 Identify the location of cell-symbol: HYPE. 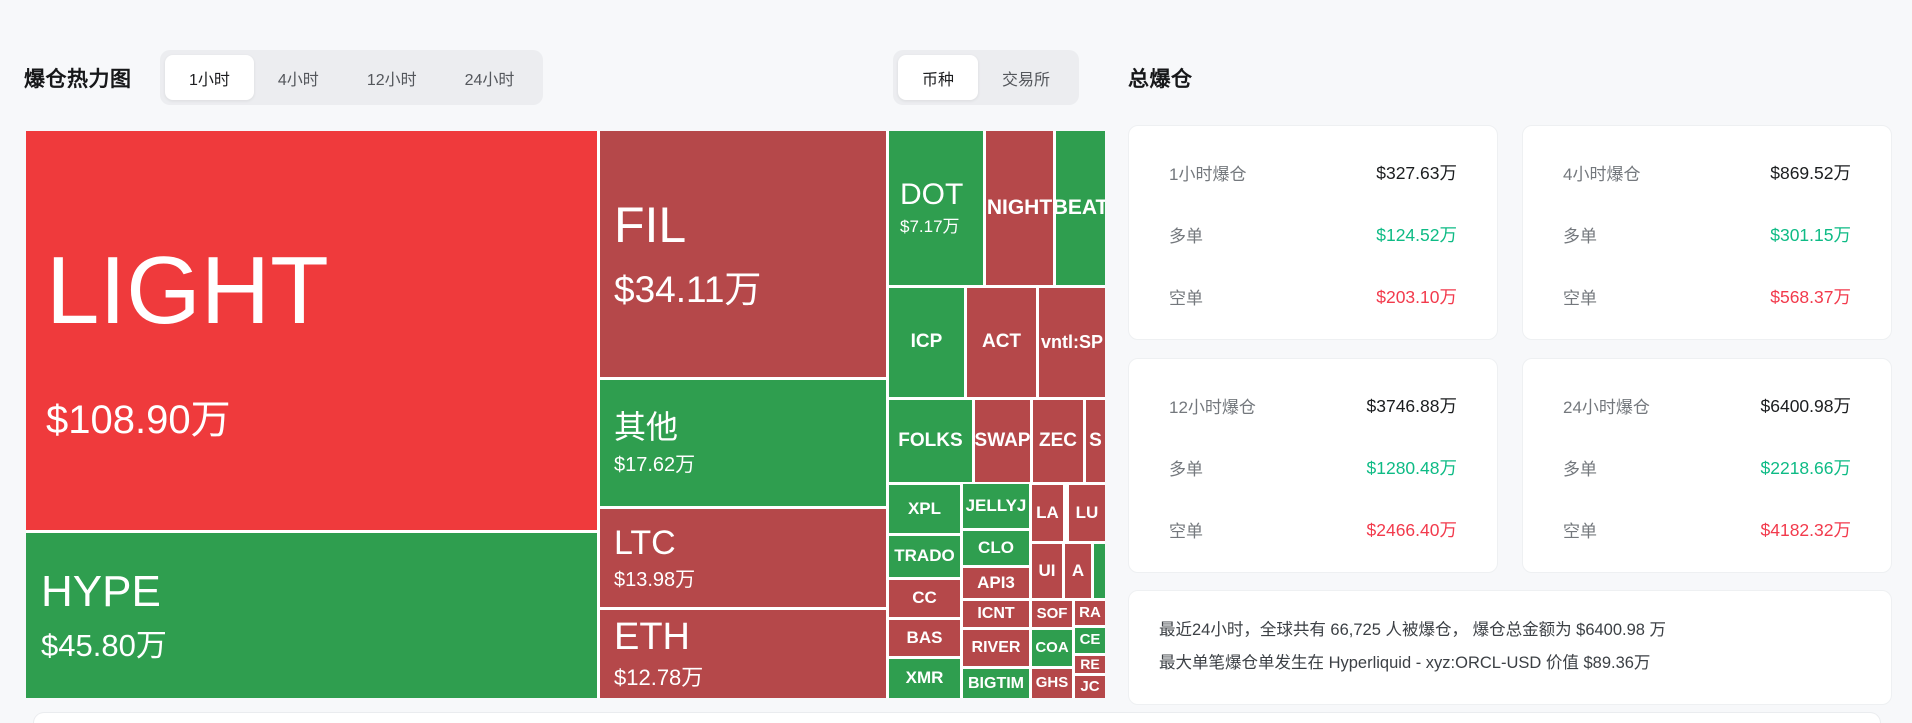
(101, 591).